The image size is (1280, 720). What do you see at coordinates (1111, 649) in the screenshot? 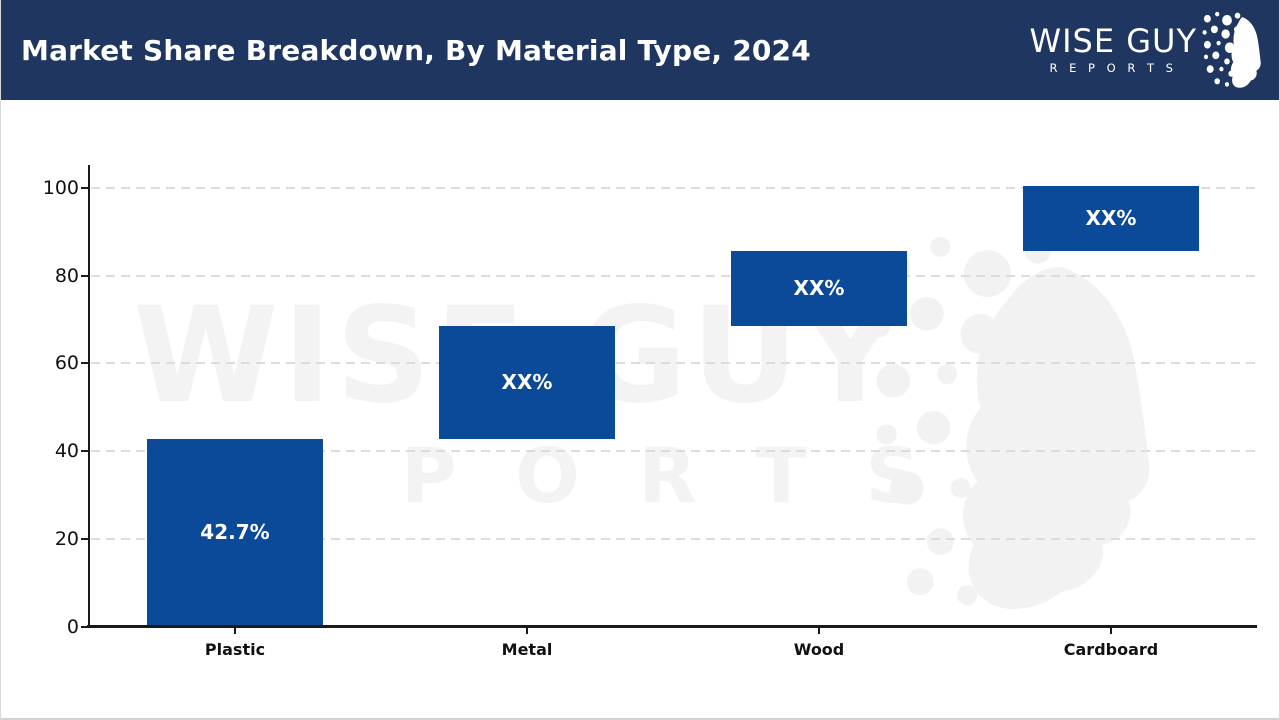
I see `x-tick-label-cardboard: Cardboard` at bounding box center [1111, 649].